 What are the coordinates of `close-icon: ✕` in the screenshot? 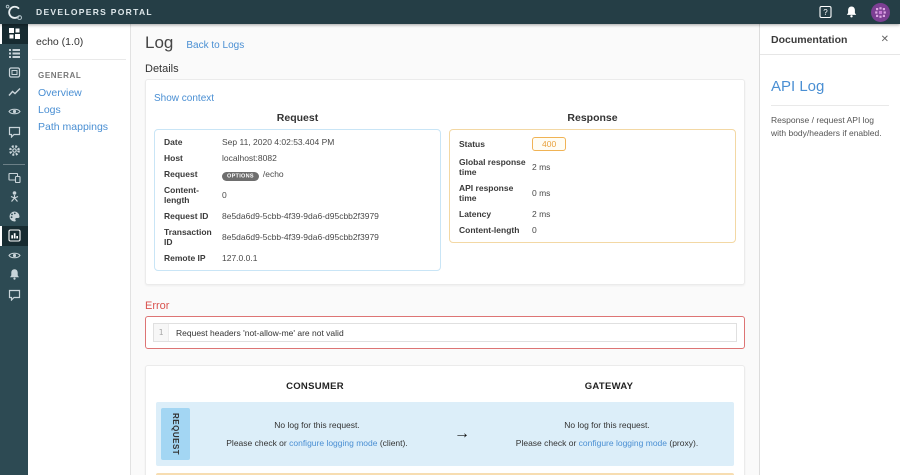 It's located at (884, 39).